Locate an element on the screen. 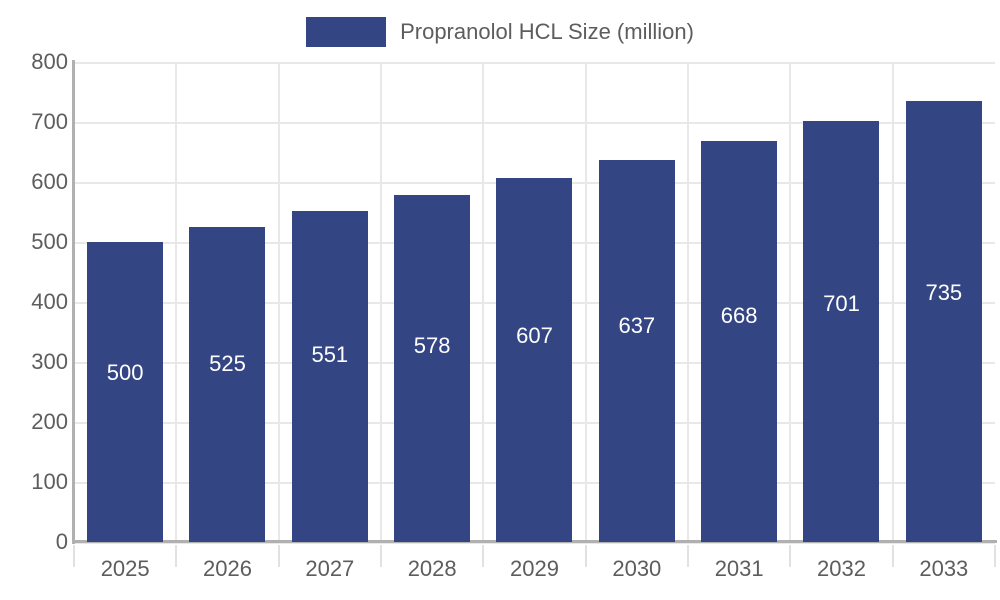  bar-value-label: 607 is located at coordinates (534, 336).